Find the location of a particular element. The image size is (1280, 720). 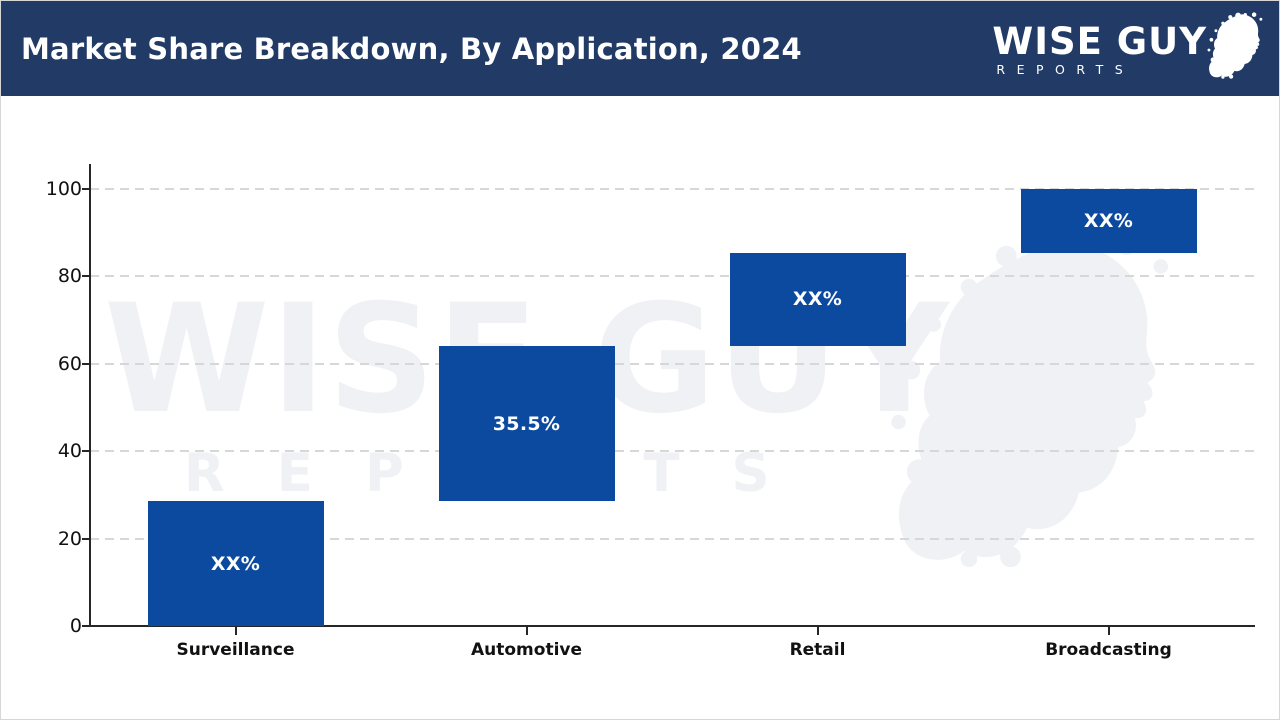

watermark-dotted-head-icon is located at coordinates (1030, 400).